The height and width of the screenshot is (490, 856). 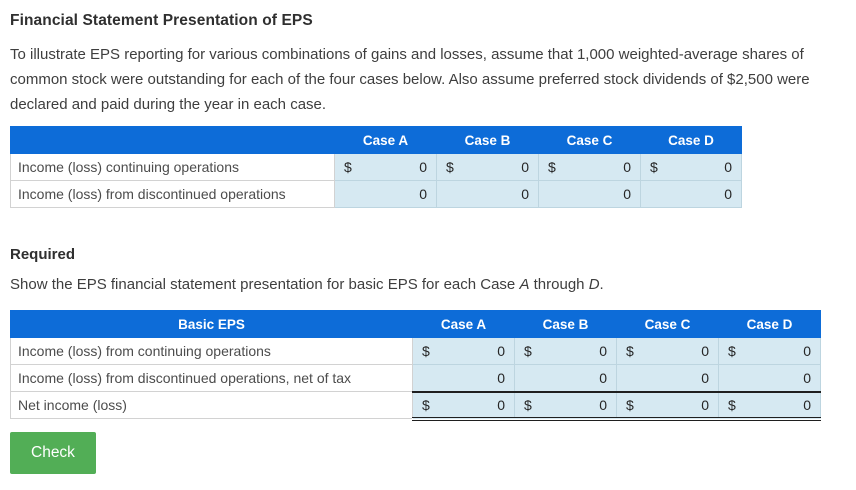 What do you see at coordinates (559, 284) in the screenshot?
I see `instruction-text: through` at bounding box center [559, 284].